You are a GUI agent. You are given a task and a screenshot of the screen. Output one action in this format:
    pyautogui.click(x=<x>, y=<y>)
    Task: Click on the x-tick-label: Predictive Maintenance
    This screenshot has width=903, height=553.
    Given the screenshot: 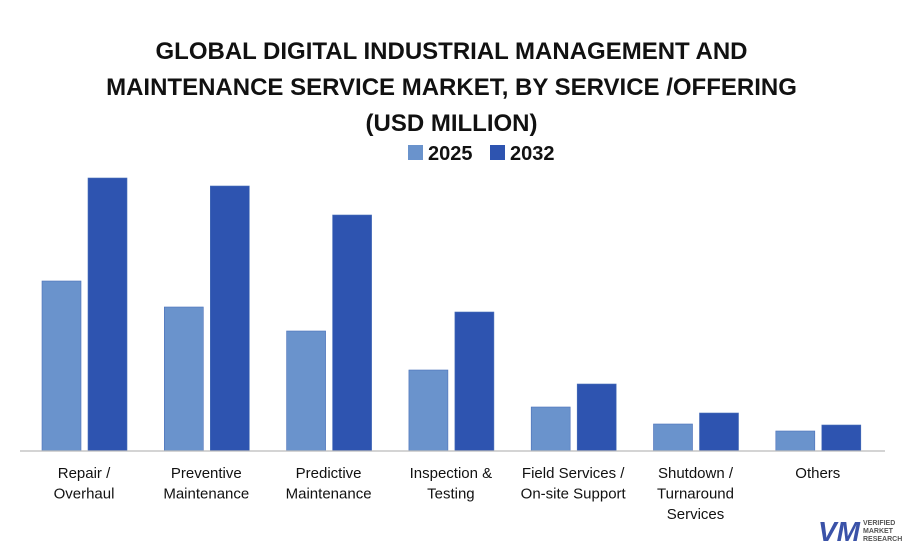 What is the action you would take?
    pyautogui.click(x=329, y=484)
    